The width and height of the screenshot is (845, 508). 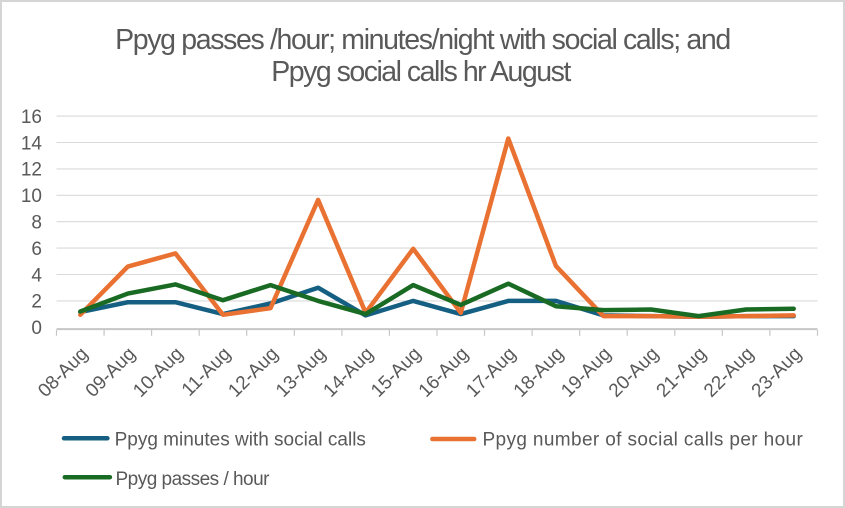 I want to click on svg-text: 16-Aug, so click(x=444, y=372).